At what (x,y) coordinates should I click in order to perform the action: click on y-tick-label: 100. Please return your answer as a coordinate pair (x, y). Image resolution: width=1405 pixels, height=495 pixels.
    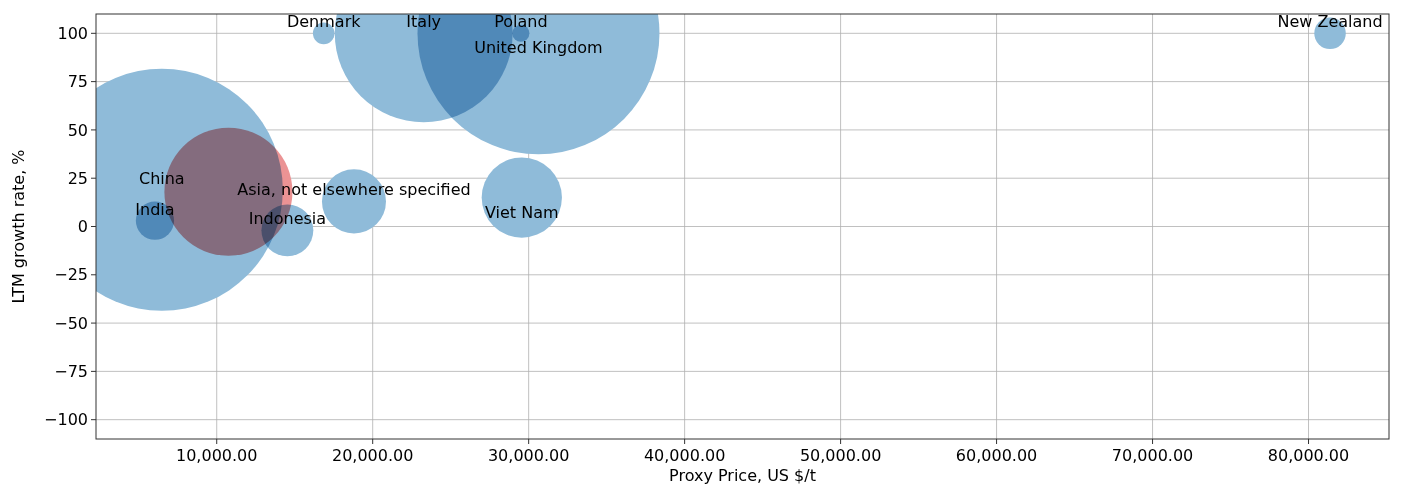
    Looking at the image, I should click on (72, 33).